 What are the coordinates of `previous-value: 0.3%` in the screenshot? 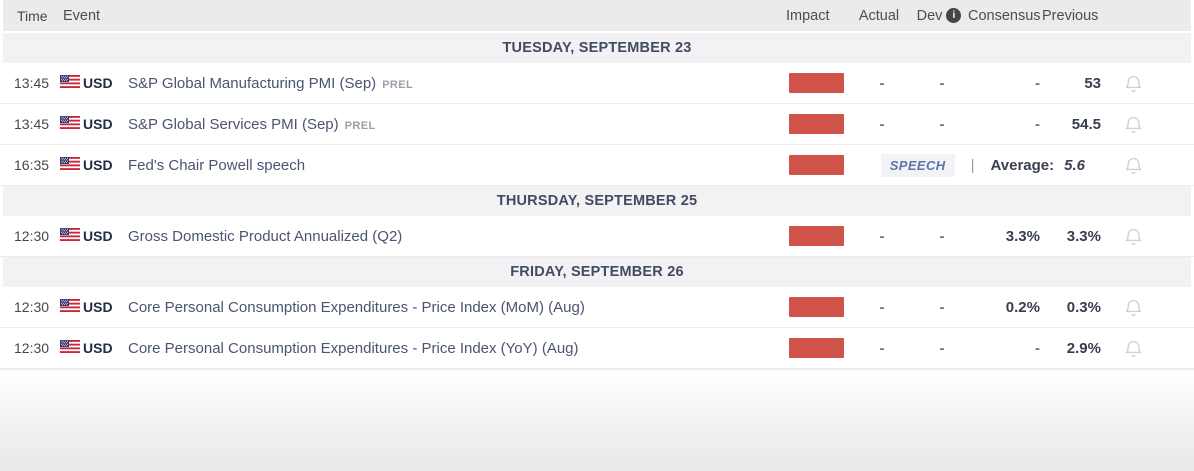 It's located at (1083, 307).